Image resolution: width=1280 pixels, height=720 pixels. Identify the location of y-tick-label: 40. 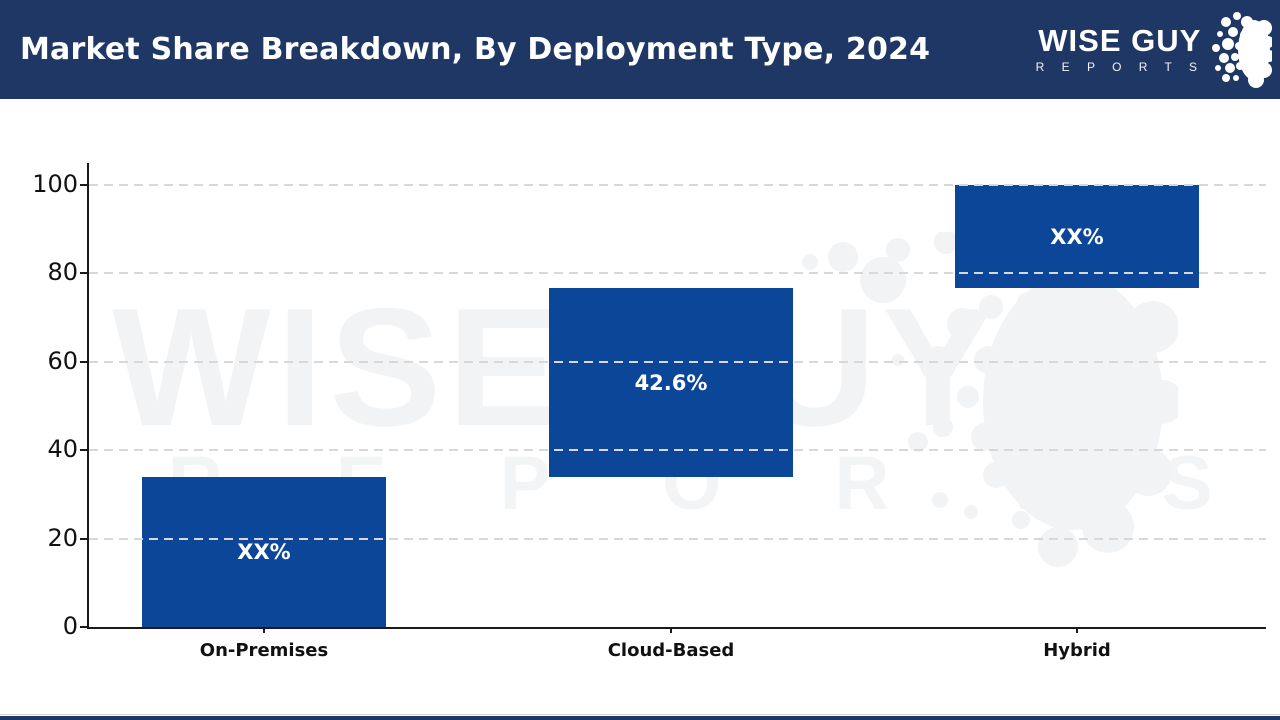
(62, 449).